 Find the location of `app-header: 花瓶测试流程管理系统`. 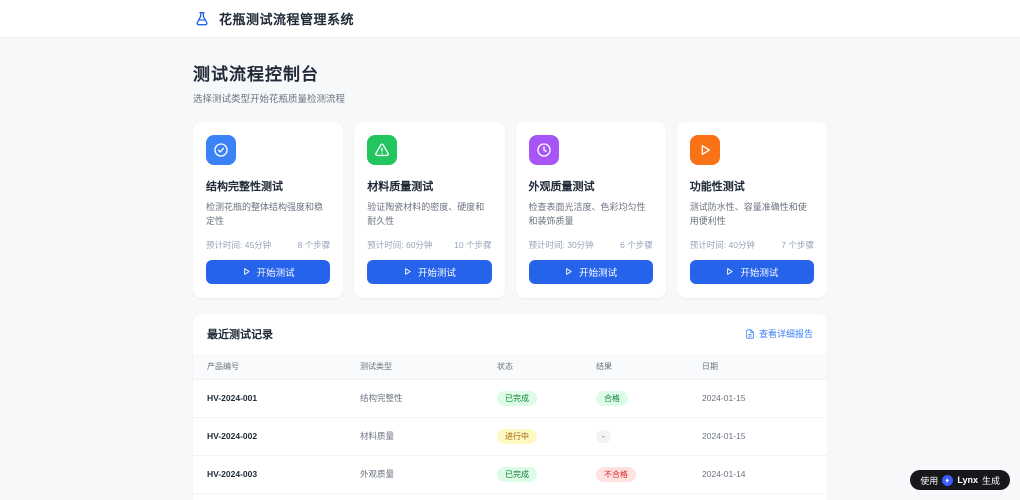

app-header: 花瓶测试流程管理系统 is located at coordinates (510, 19).